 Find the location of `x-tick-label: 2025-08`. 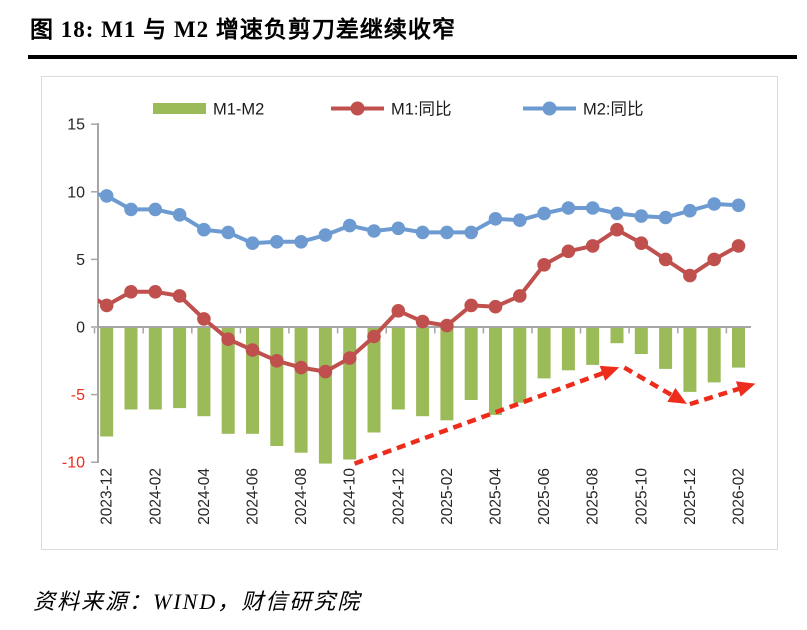

x-tick-label: 2025-08 is located at coordinates (593, 496).